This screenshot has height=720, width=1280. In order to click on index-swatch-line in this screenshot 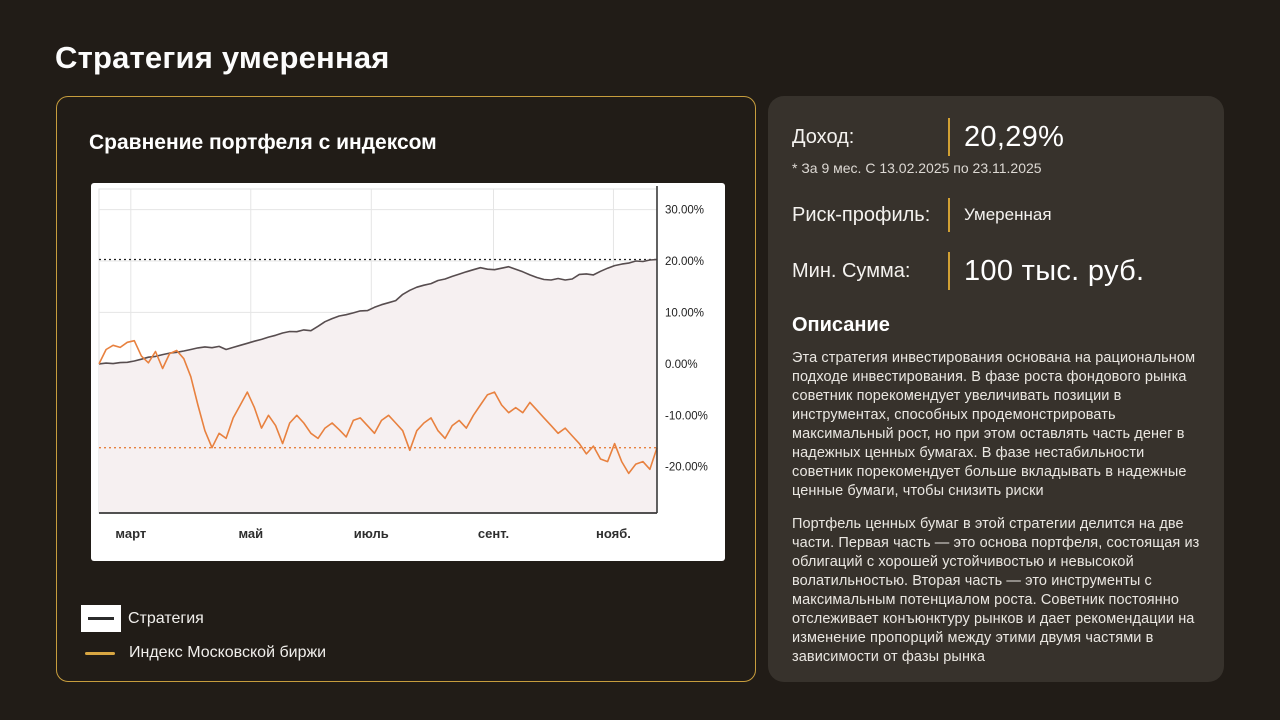, I will do `click(100, 653)`.